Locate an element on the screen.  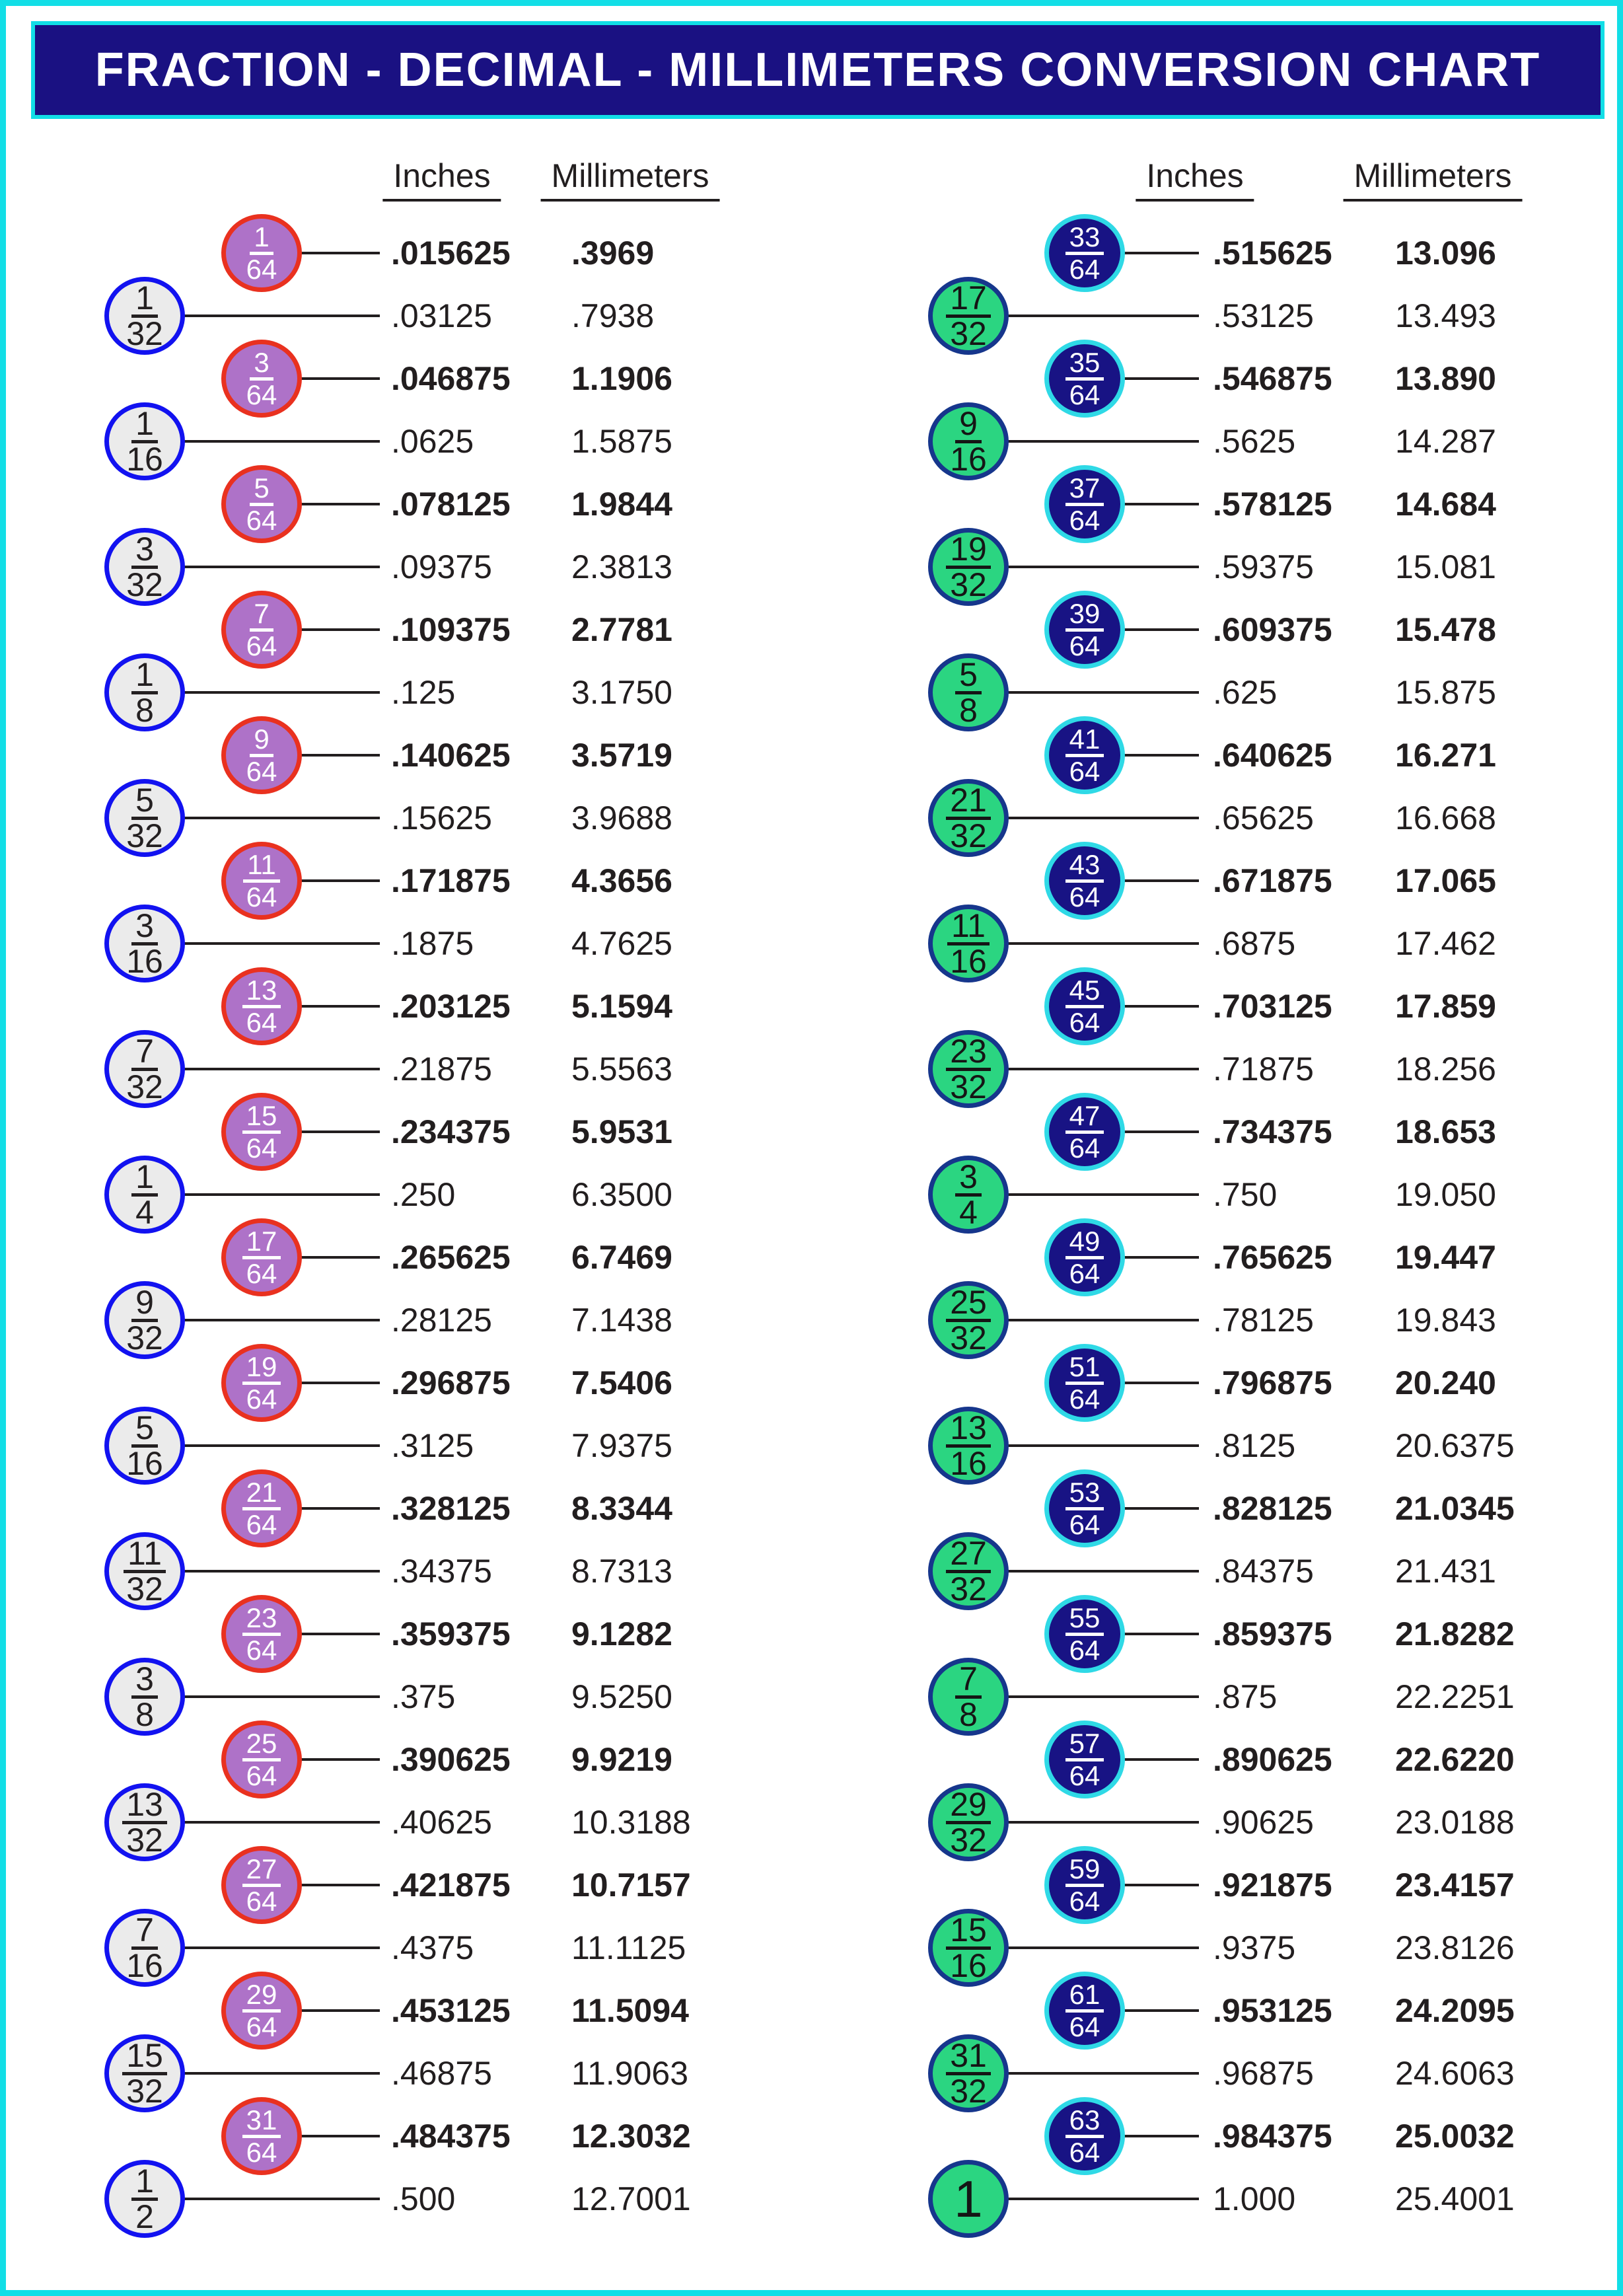
mm-value: 21.8282 is located at coordinates (1455, 1633).